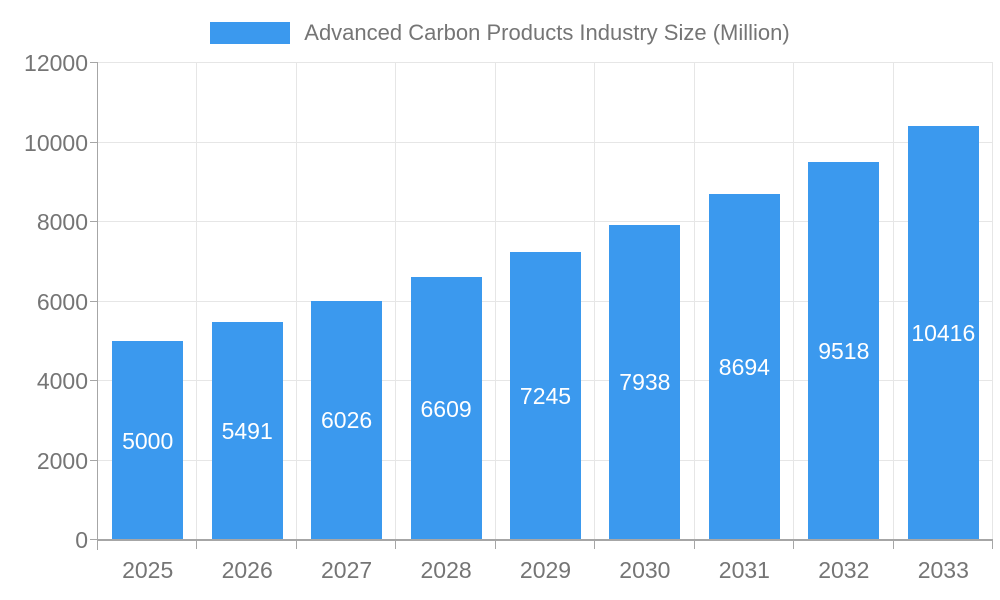 Image resolution: width=1000 pixels, height=600 pixels. What do you see at coordinates (62, 381) in the screenshot?
I see `y-tick-label: 4000` at bounding box center [62, 381].